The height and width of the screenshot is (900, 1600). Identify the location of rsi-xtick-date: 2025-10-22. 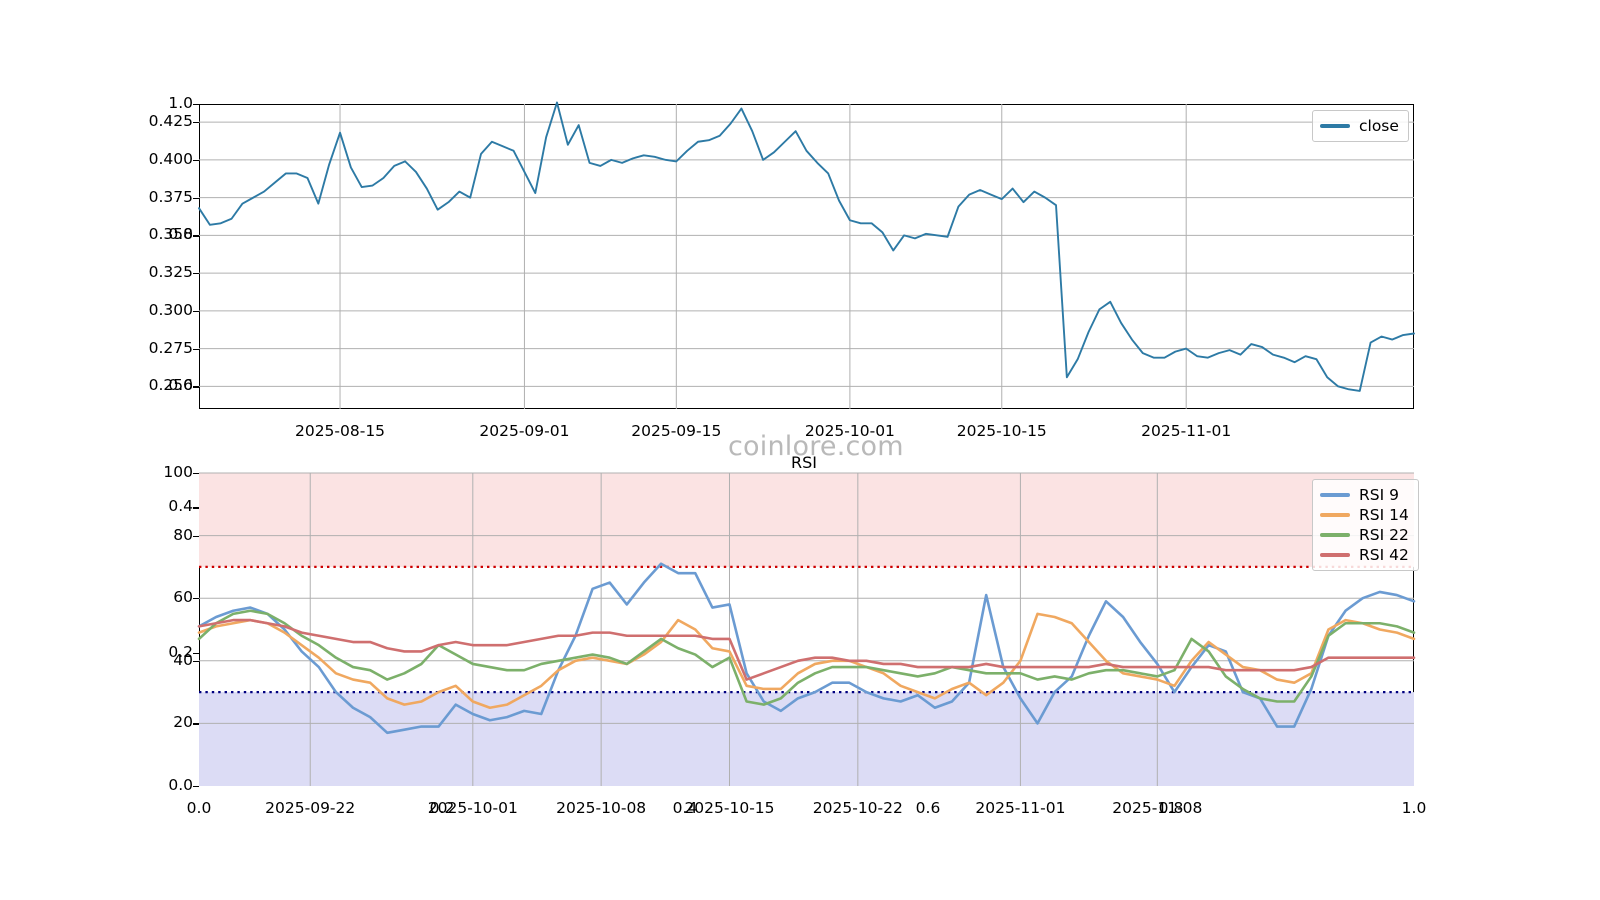
(857, 808).